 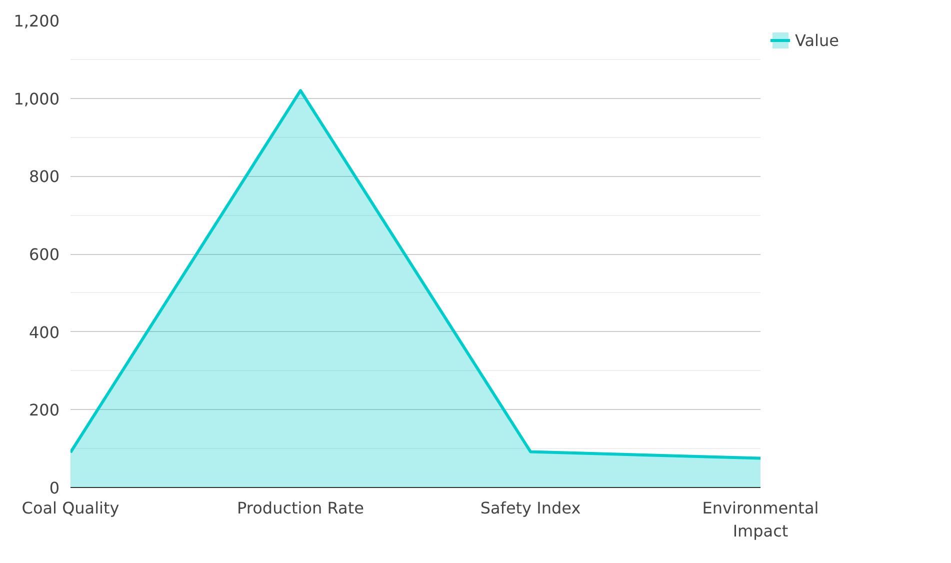 I want to click on x-tick-label: Environmental Impact, so click(x=760, y=519).